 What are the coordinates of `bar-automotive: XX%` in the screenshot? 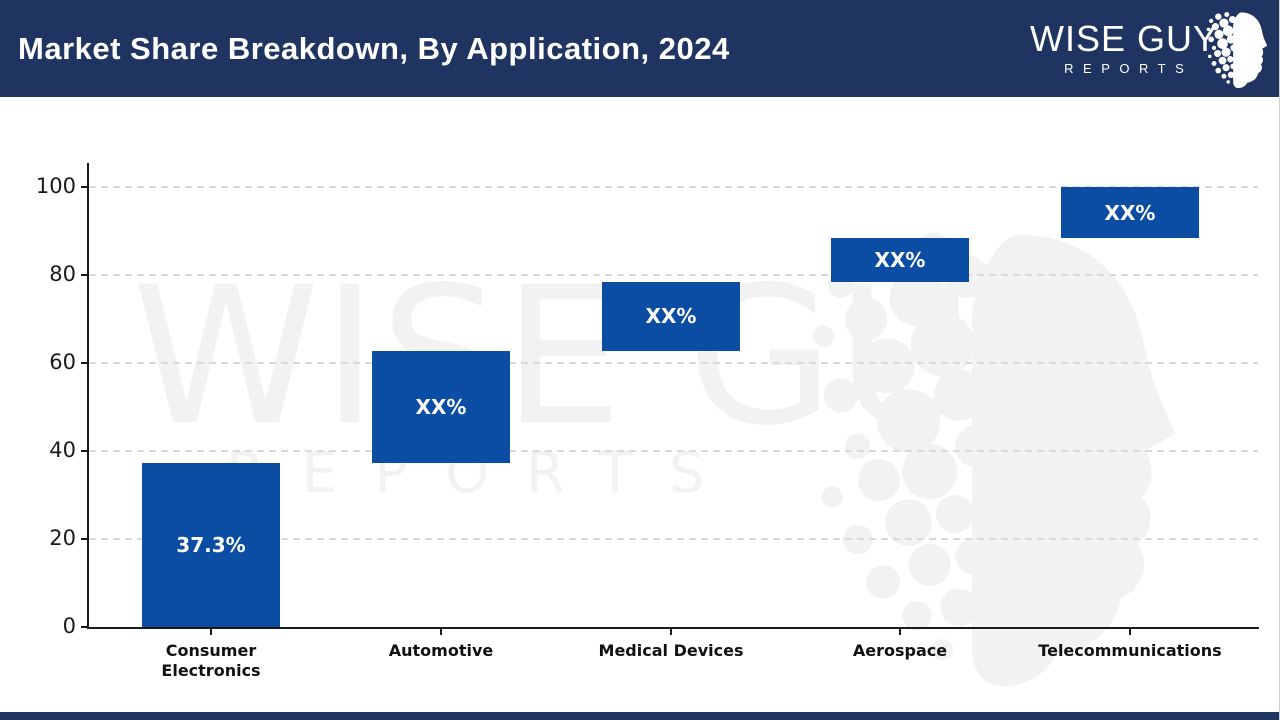 It's located at (441, 407).